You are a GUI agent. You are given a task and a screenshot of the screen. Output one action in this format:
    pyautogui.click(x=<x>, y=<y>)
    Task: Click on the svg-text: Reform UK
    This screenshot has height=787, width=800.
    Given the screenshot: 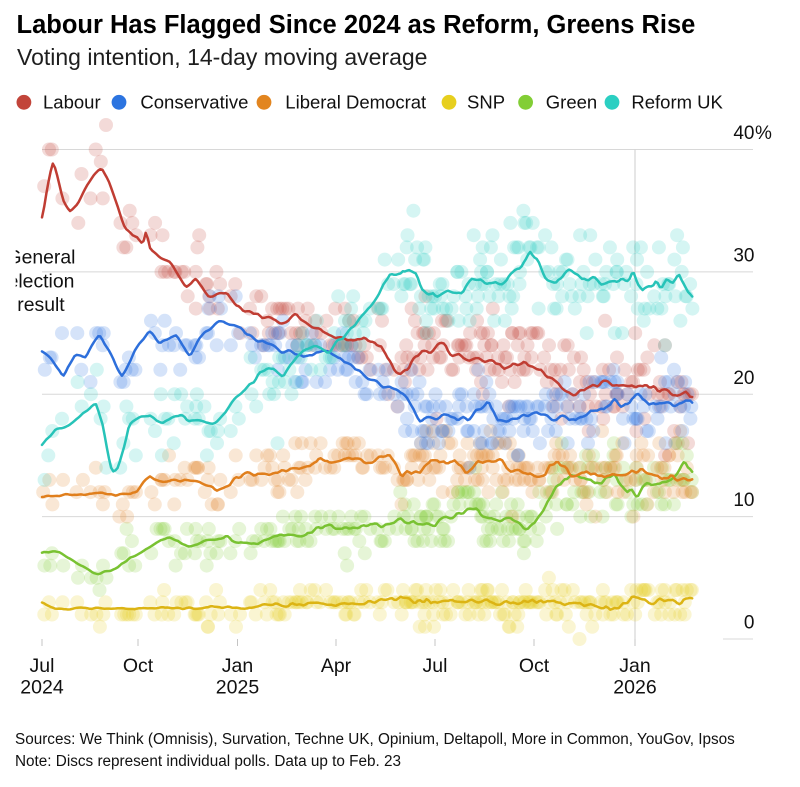 What is the action you would take?
    pyautogui.click(x=677, y=101)
    